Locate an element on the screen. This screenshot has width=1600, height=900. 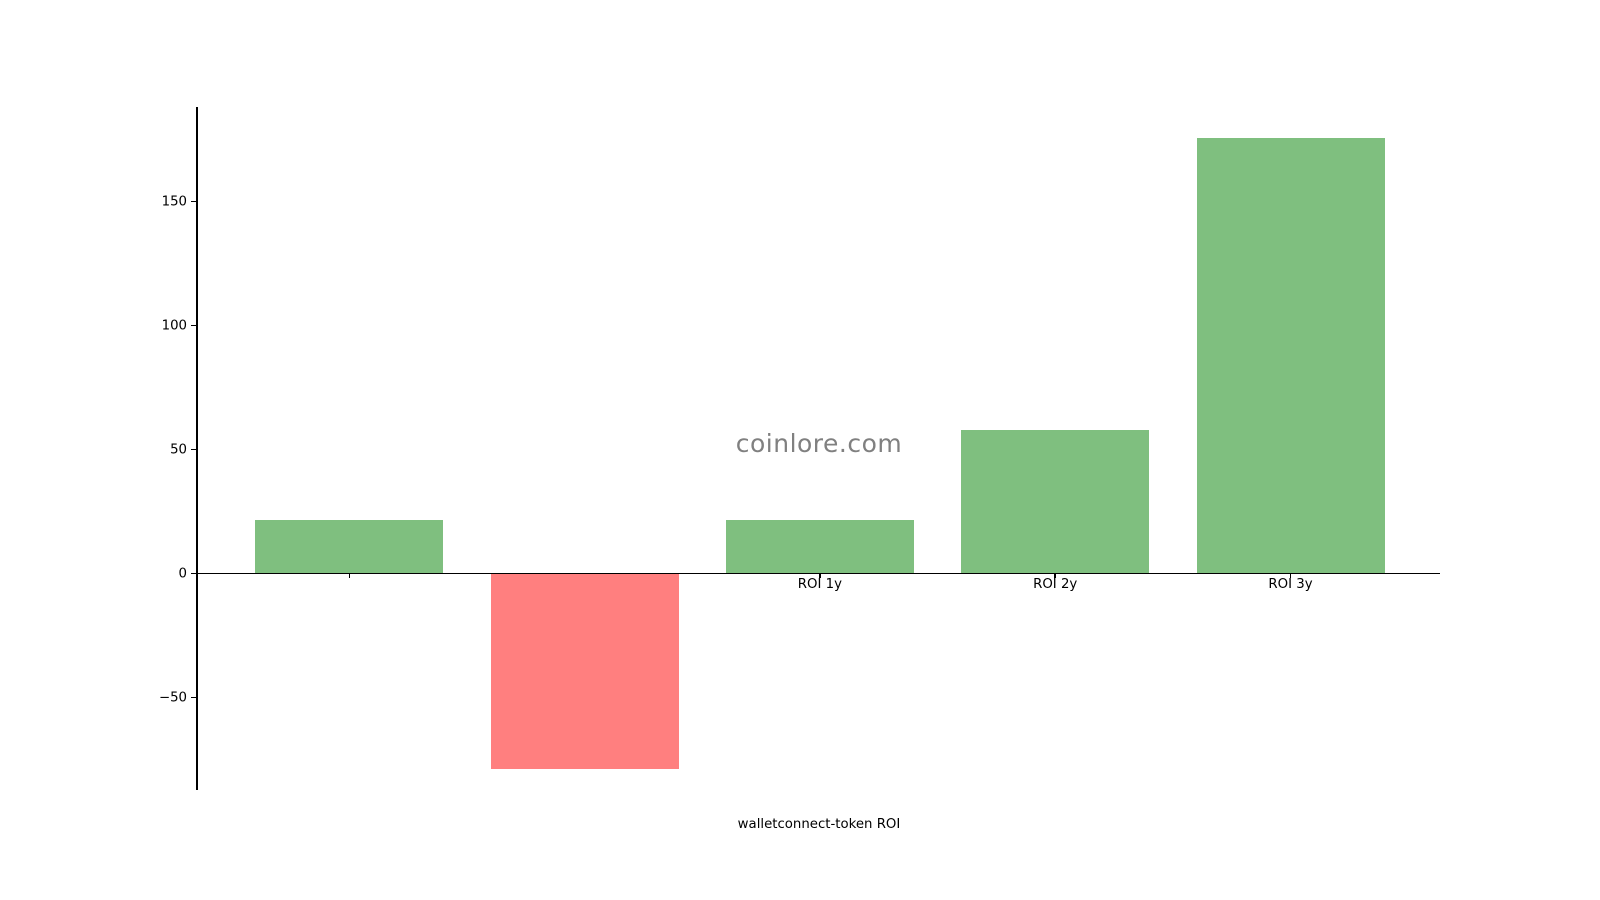
y-tick-label: 150 is located at coordinates (174, 201).